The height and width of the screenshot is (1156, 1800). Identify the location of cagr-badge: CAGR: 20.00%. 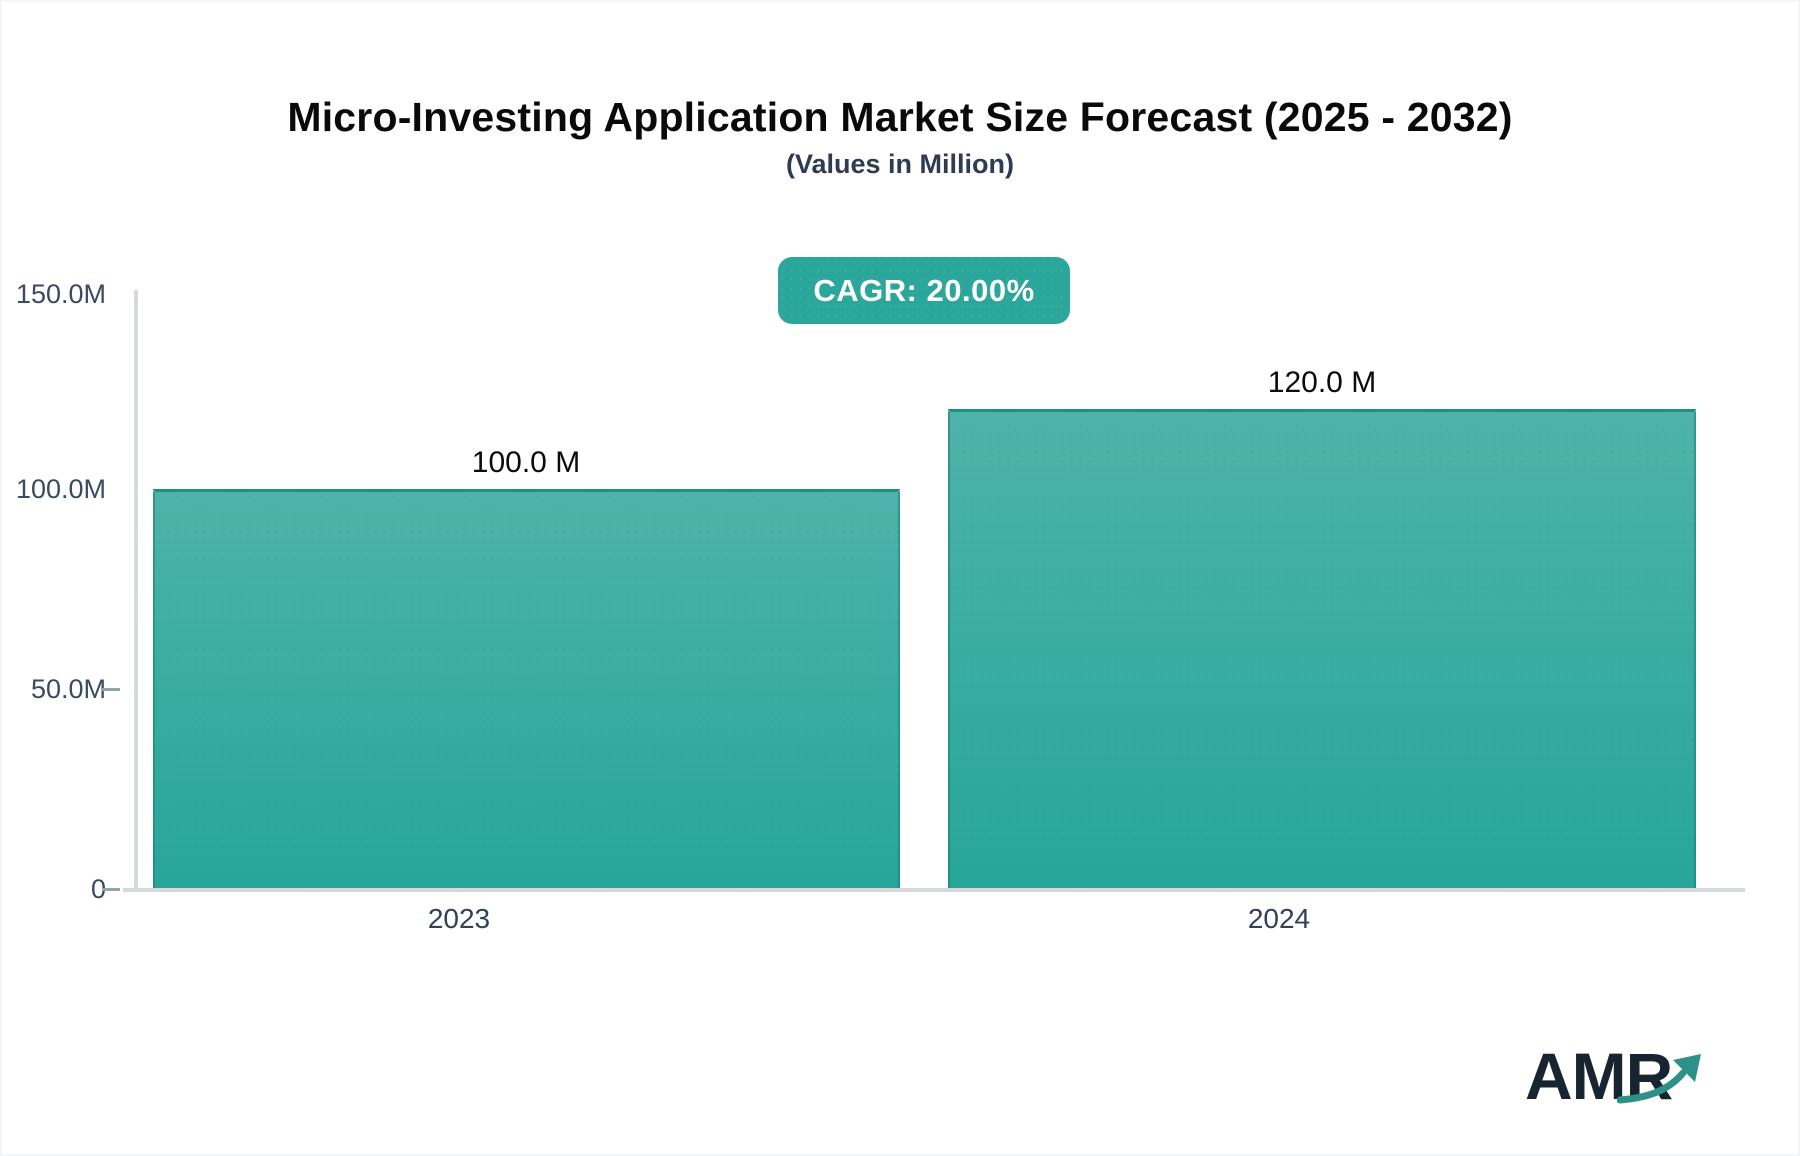
(924, 290).